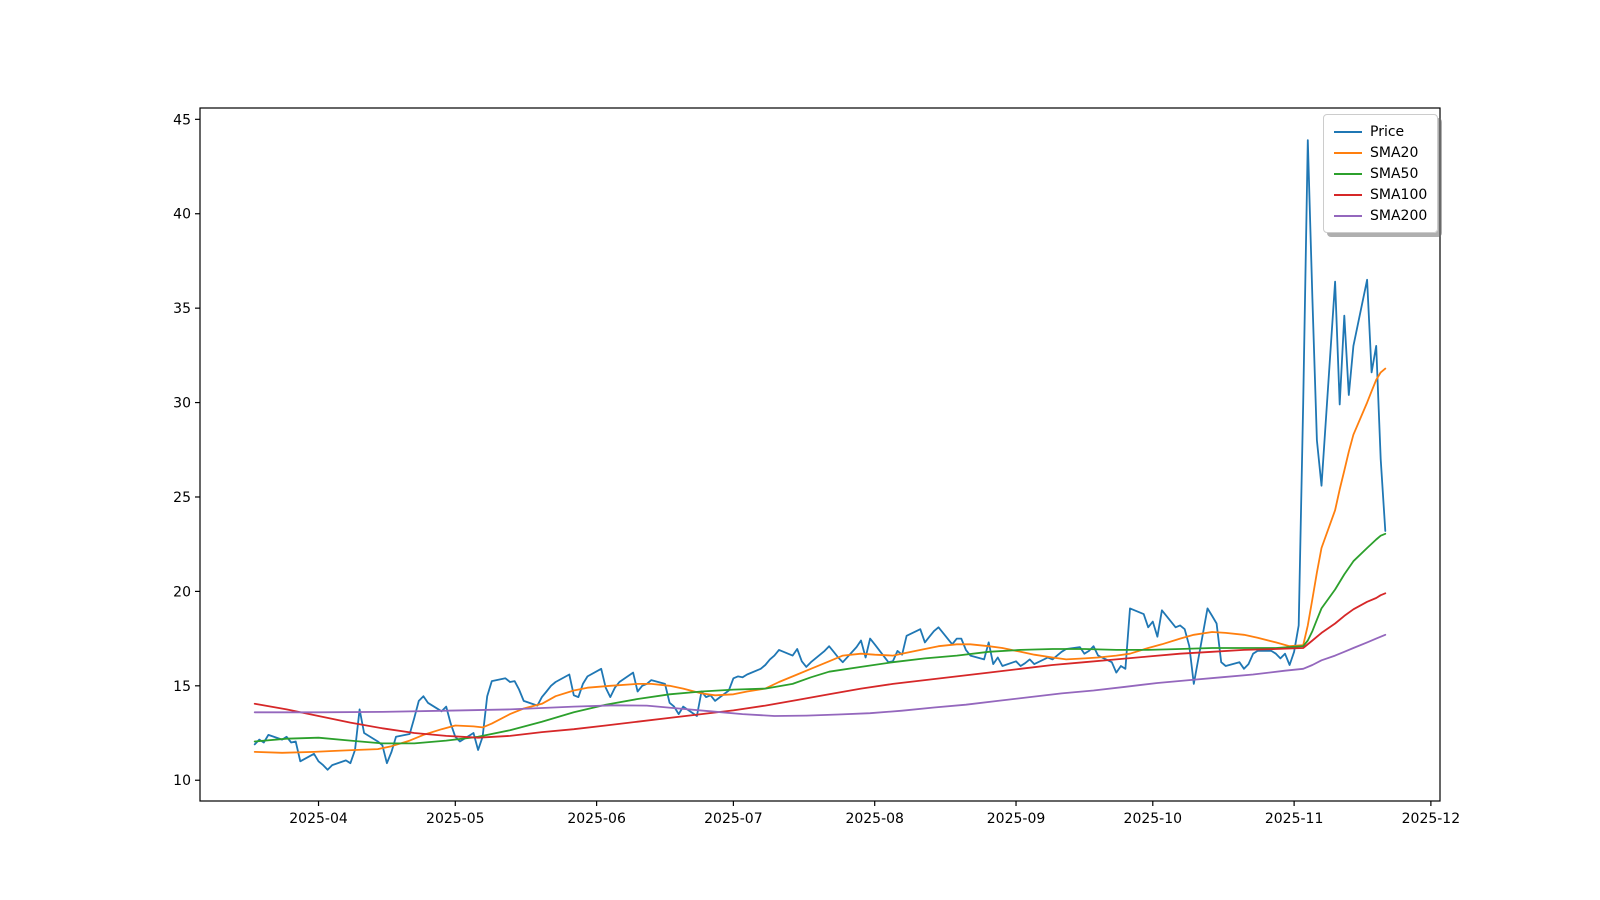 This screenshot has height=900, width=1600. I want to click on x-tick-label: 2025-12, so click(1431, 819).